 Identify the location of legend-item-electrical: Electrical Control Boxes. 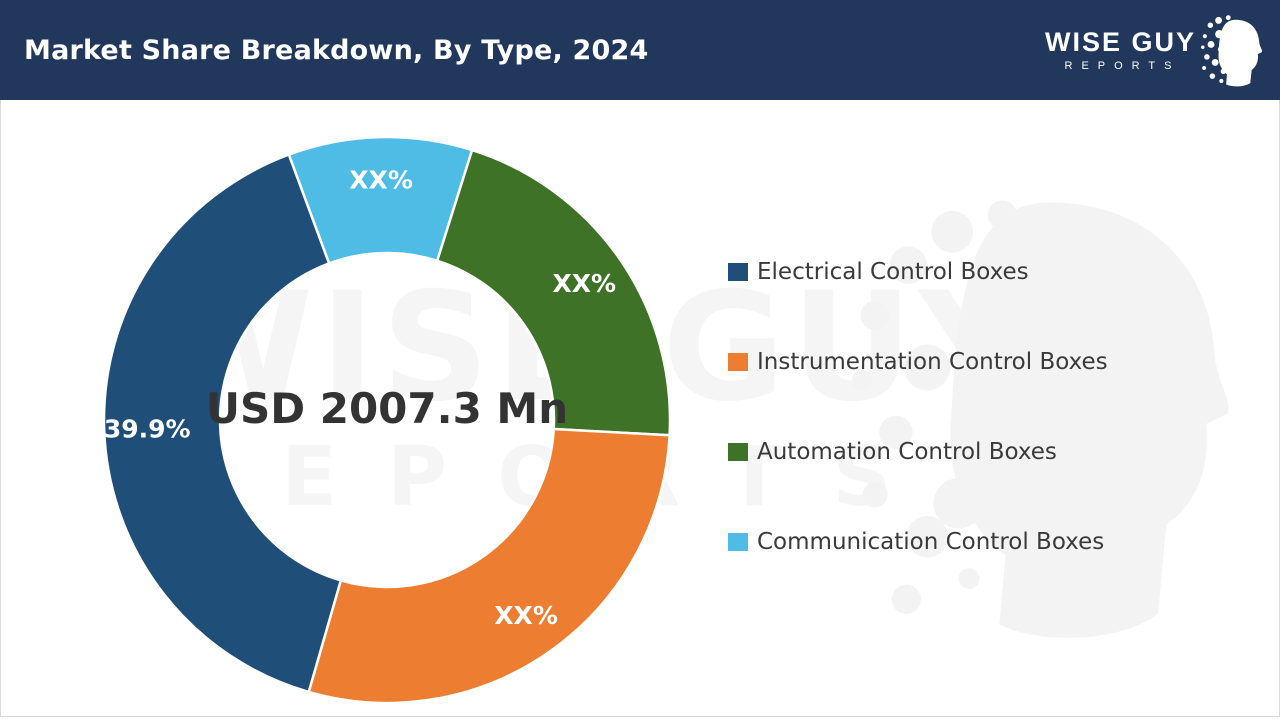
(878, 272).